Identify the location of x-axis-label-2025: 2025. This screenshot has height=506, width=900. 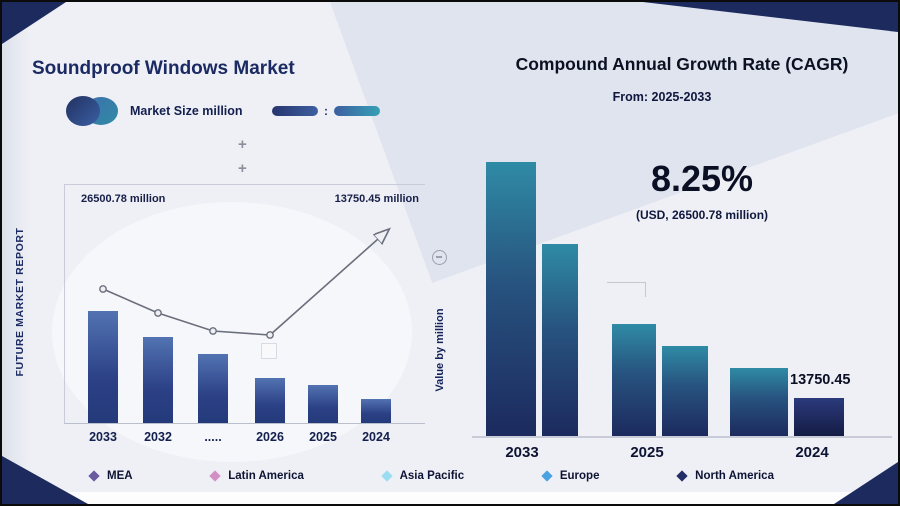
(323, 437).